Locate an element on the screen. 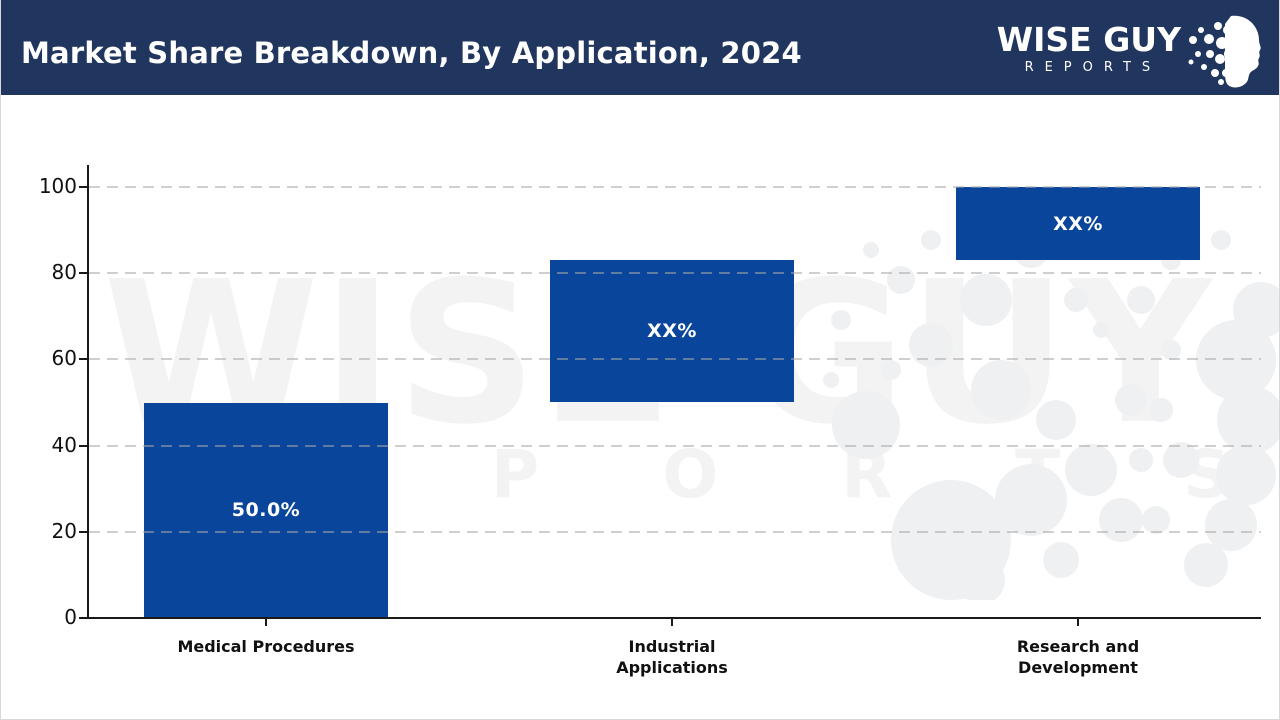  logo-wise-guy-label: WISE GUY is located at coordinates (1088, 39).